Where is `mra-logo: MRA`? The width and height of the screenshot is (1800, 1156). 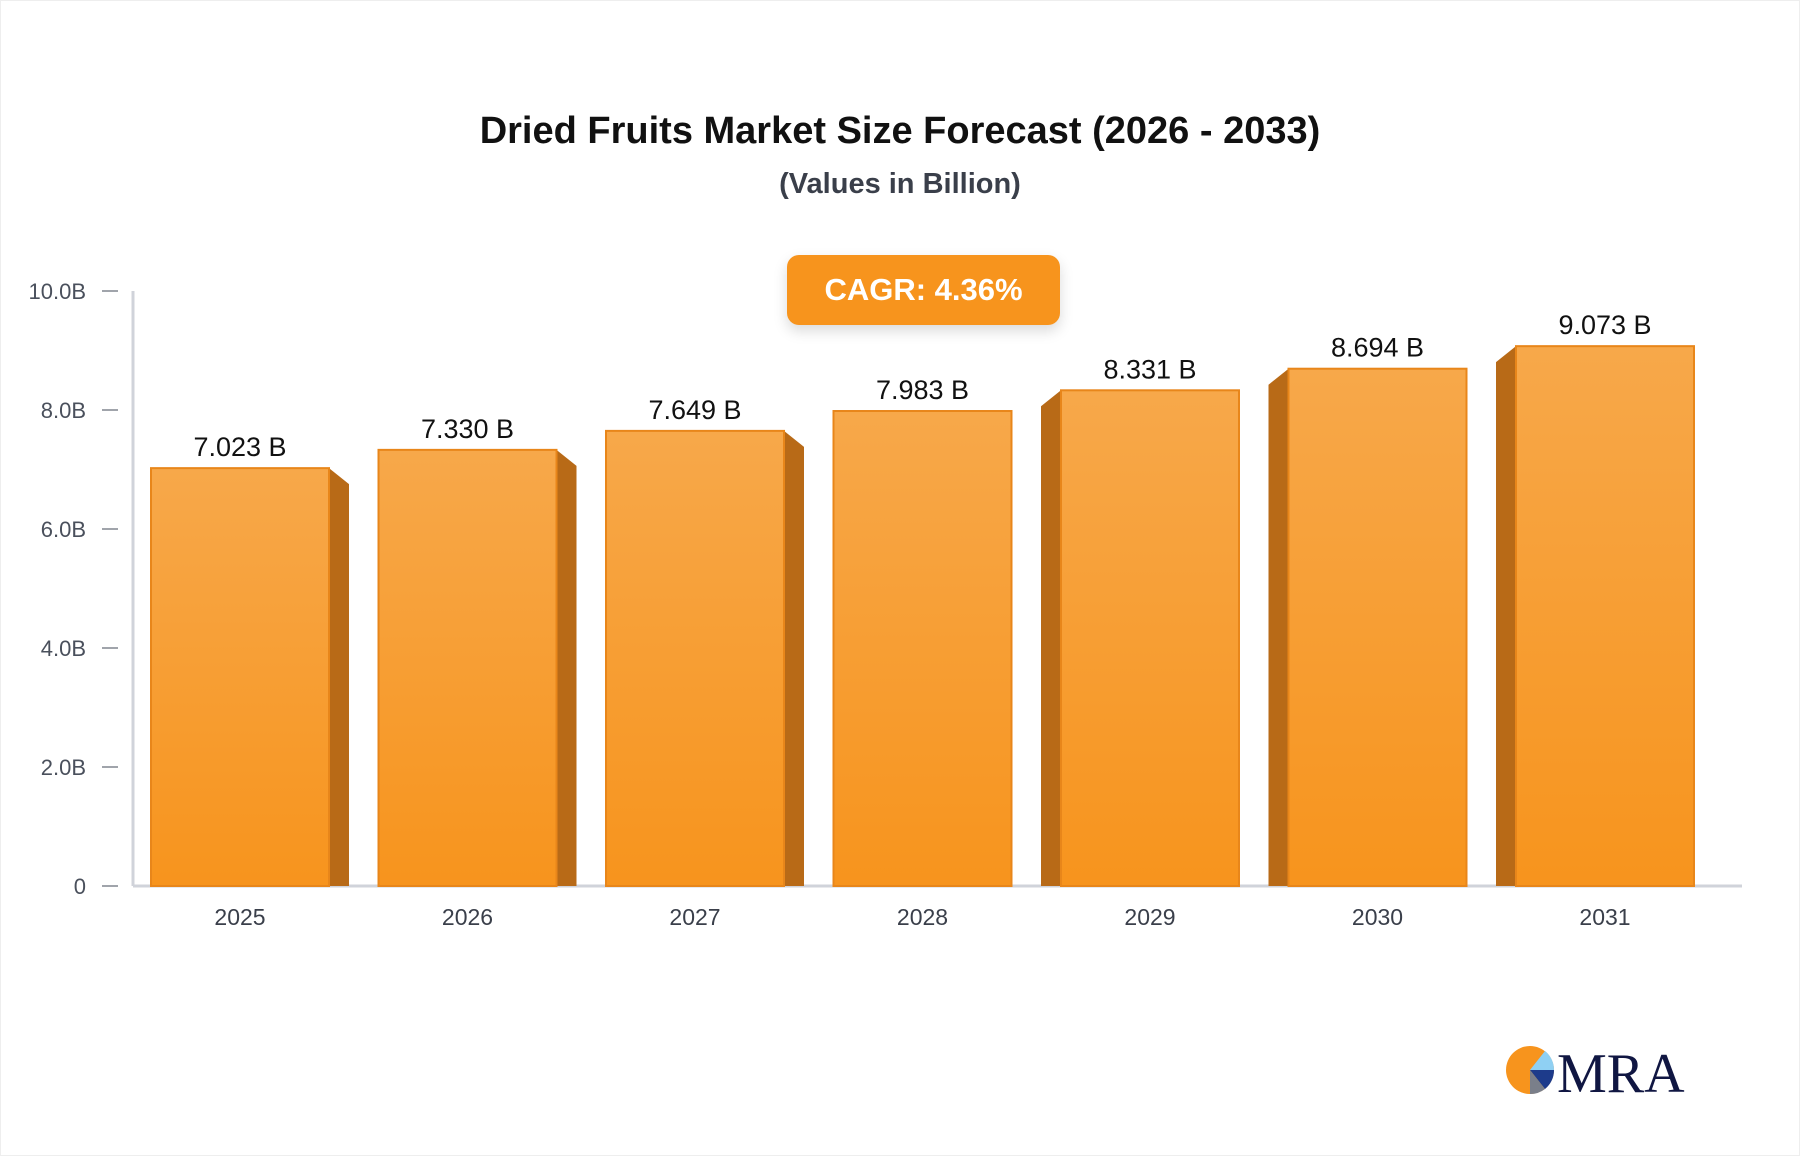 mra-logo: MRA is located at coordinates (1595, 1071).